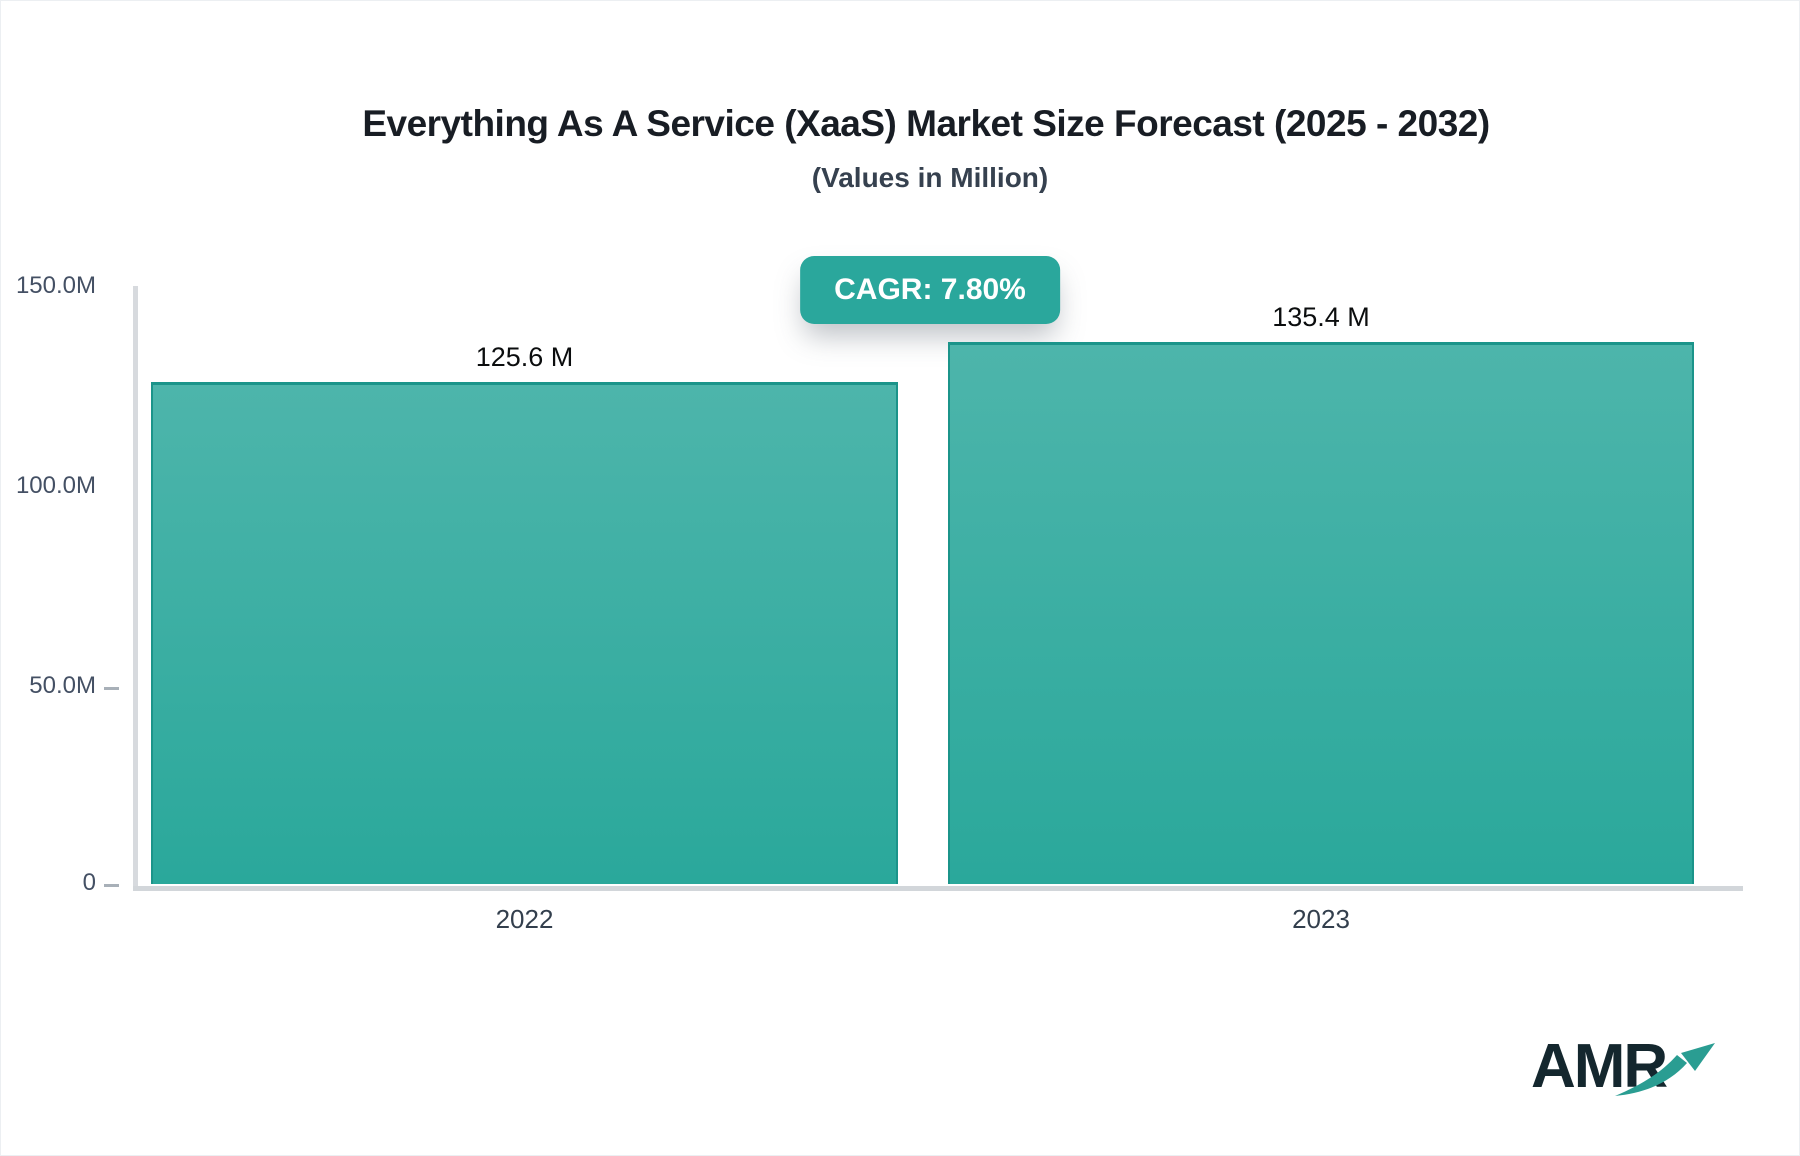 Image resolution: width=1800 pixels, height=1156 pixels. Describe the element at coordinates (930, 177) in the screenshot. I see `chart-subtitle: (Values in Million)` at that location.